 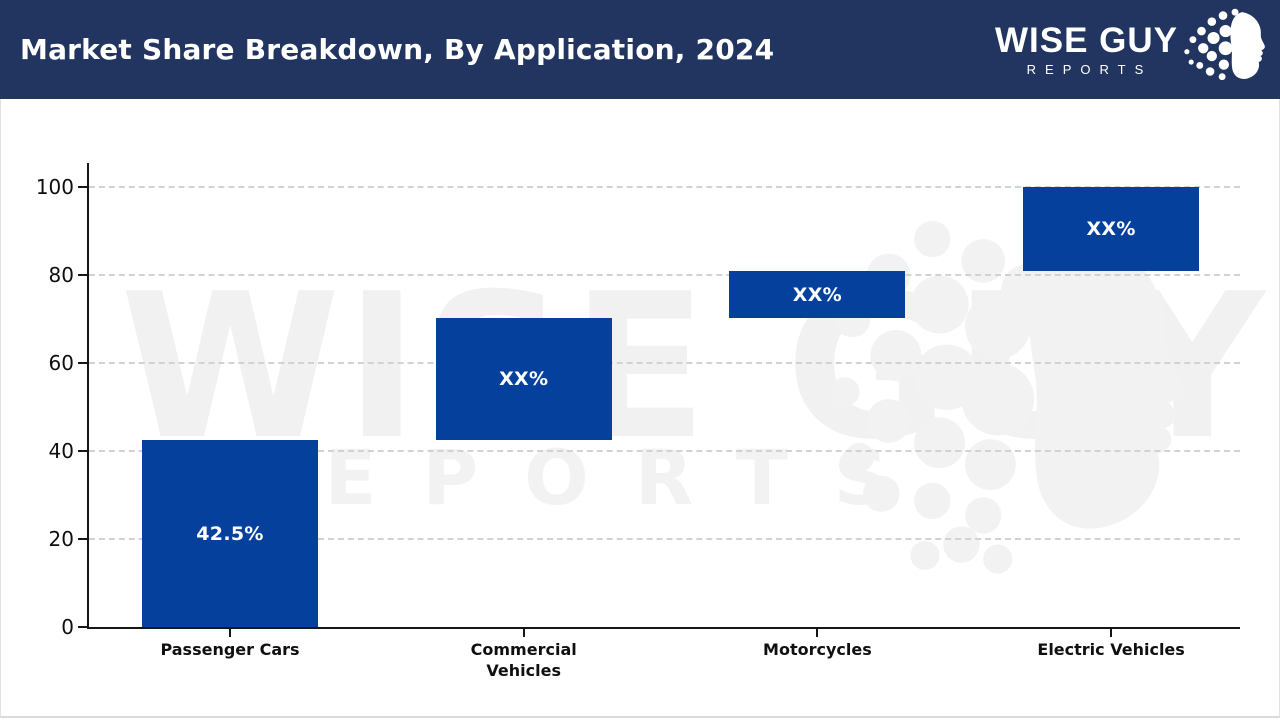 I want to click on x-category-label: Commercial Vehicles, so click(x=523, y=660).